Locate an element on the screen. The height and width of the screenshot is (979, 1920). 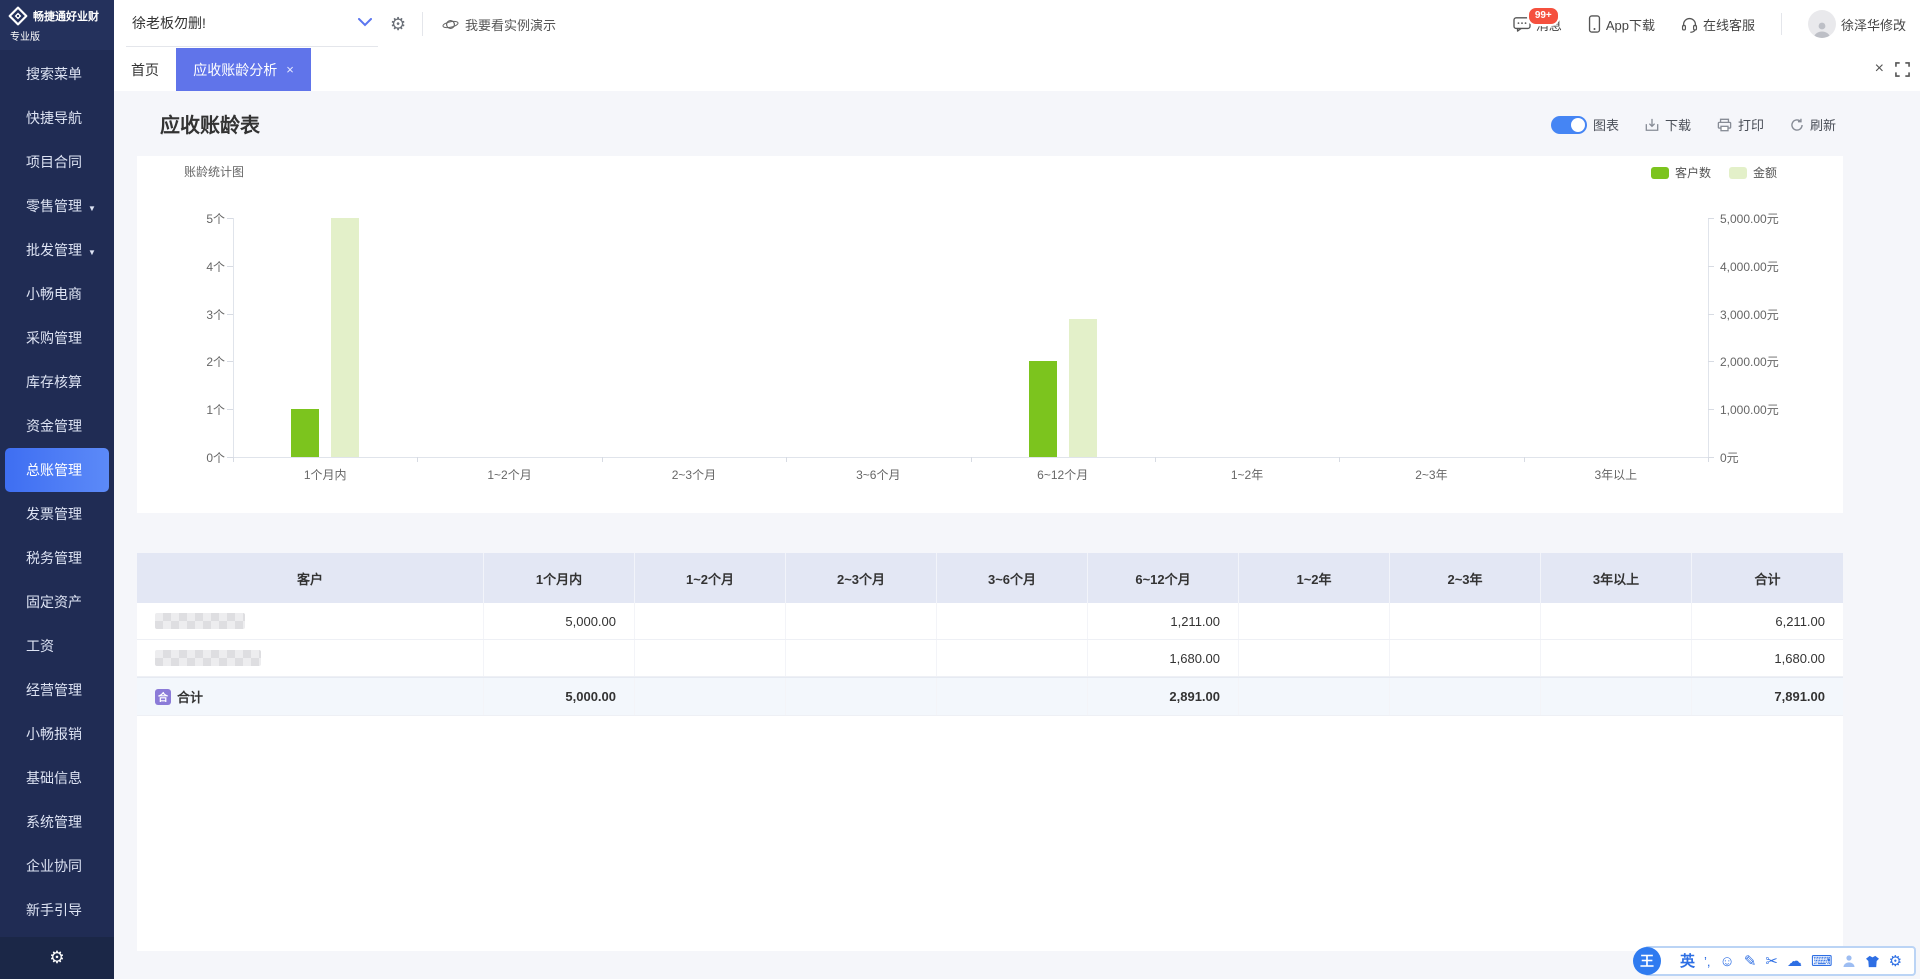
messages-button: 消息 99+ is located at coordinates (1537, 19).